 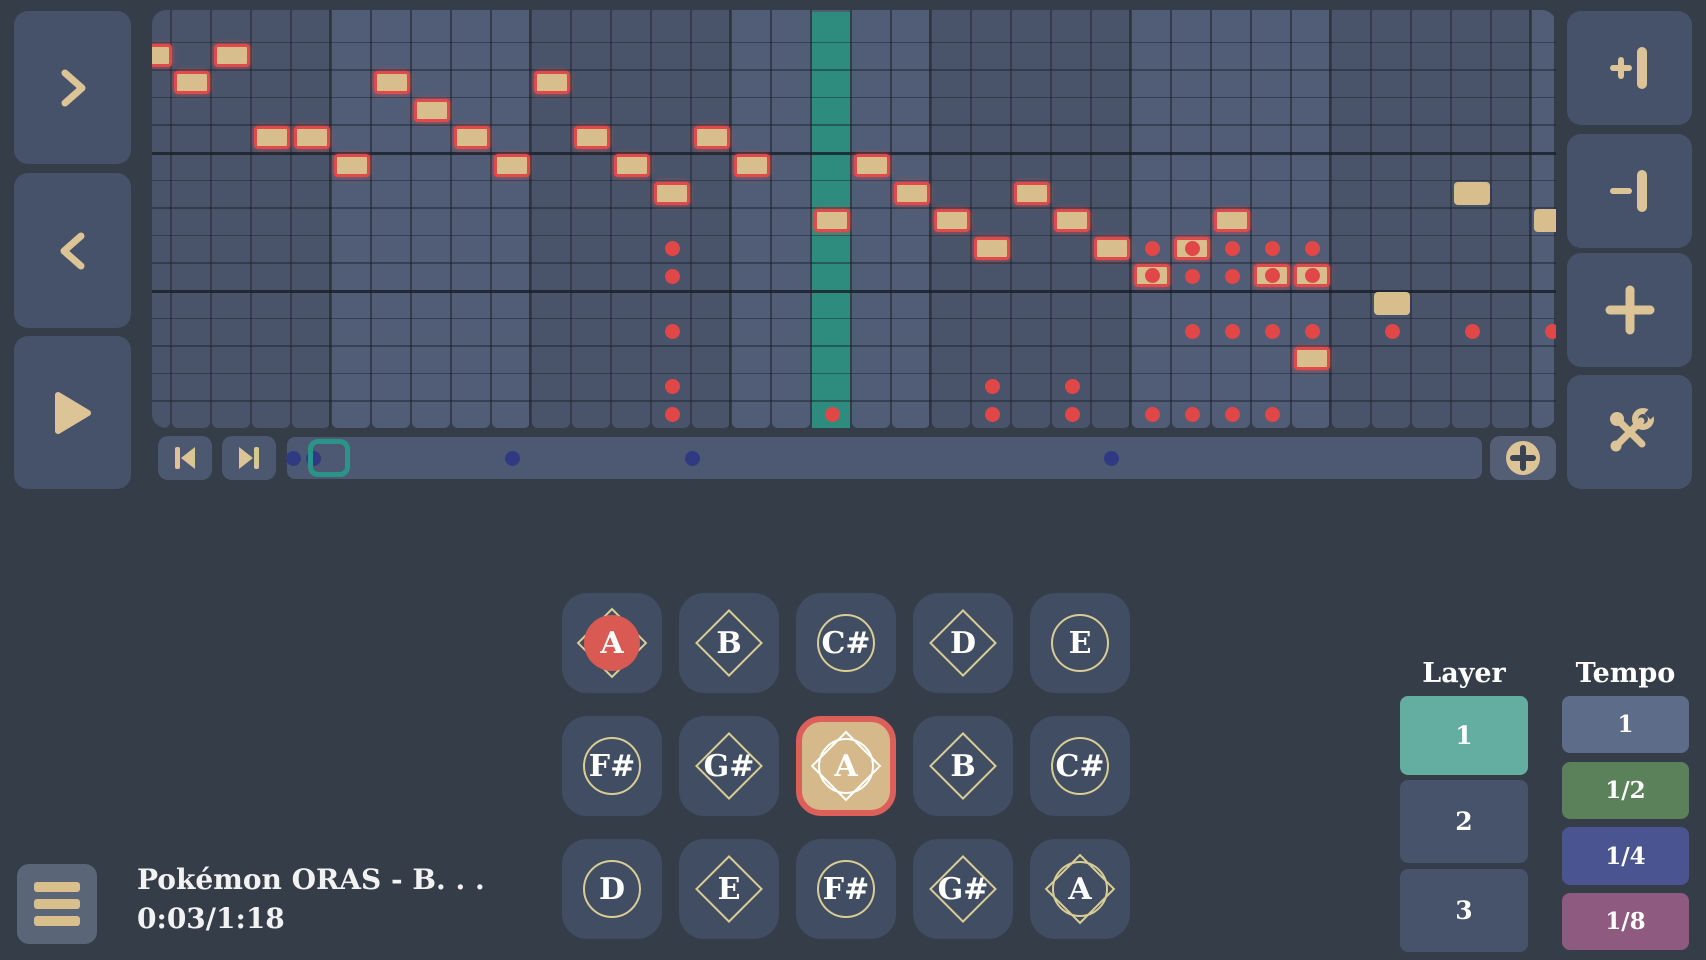 What do you see at coordinates (1464, 910) in the screenshot?
I see `layer-option-3: 3` at bounding box center [1464, 910].